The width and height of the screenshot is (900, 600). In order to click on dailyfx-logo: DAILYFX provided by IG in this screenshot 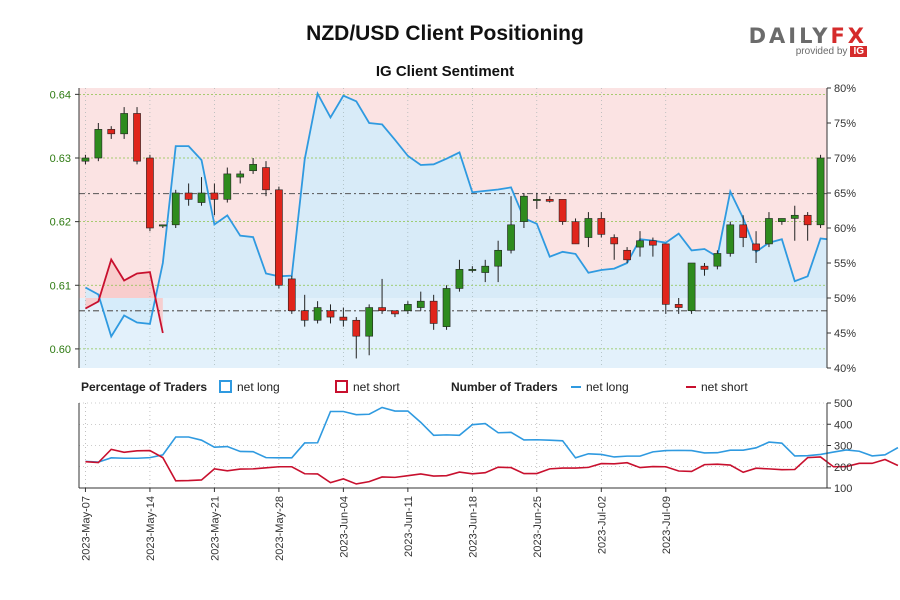, I will do `click(808, 40)`.